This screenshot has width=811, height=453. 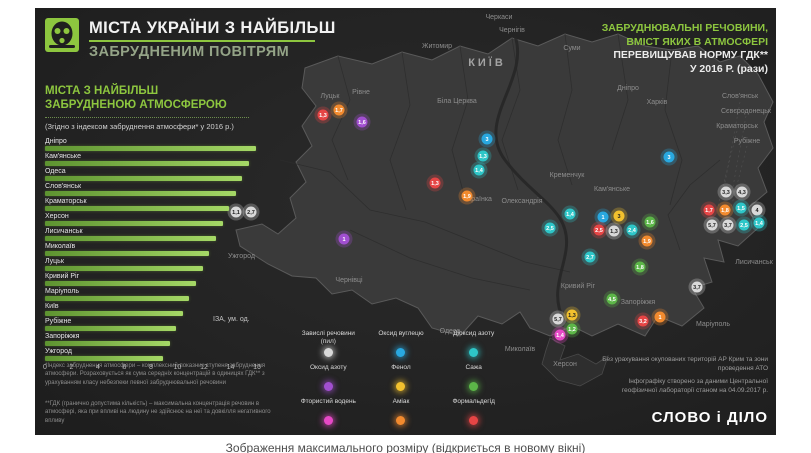 I want to click on map-heading-line: У 2016 Р. (рази), so click(x=728, y=68).